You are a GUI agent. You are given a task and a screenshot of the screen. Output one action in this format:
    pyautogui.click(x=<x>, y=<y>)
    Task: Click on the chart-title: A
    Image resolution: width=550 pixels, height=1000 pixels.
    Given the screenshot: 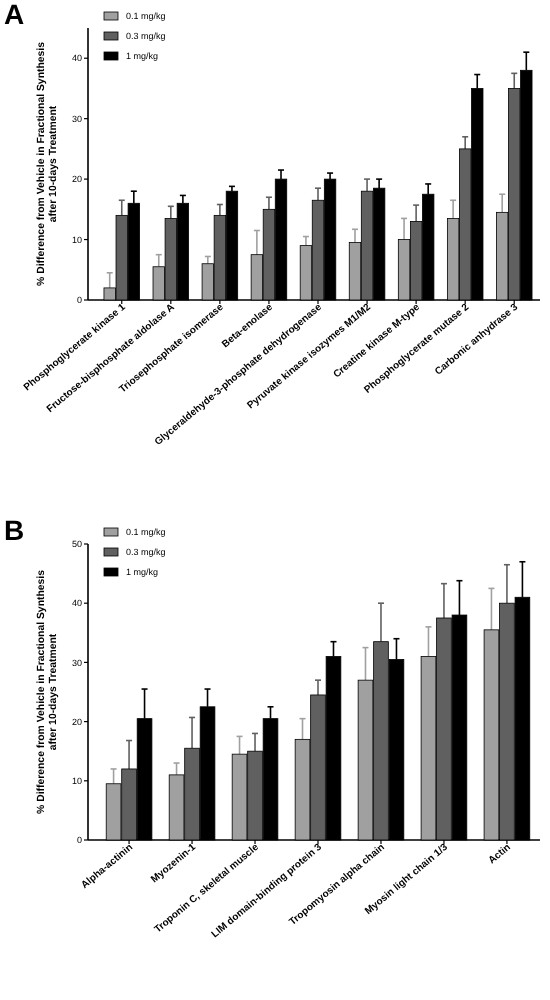 What is the action you would take?
    pyautogui.click(x=14, y=15)
    